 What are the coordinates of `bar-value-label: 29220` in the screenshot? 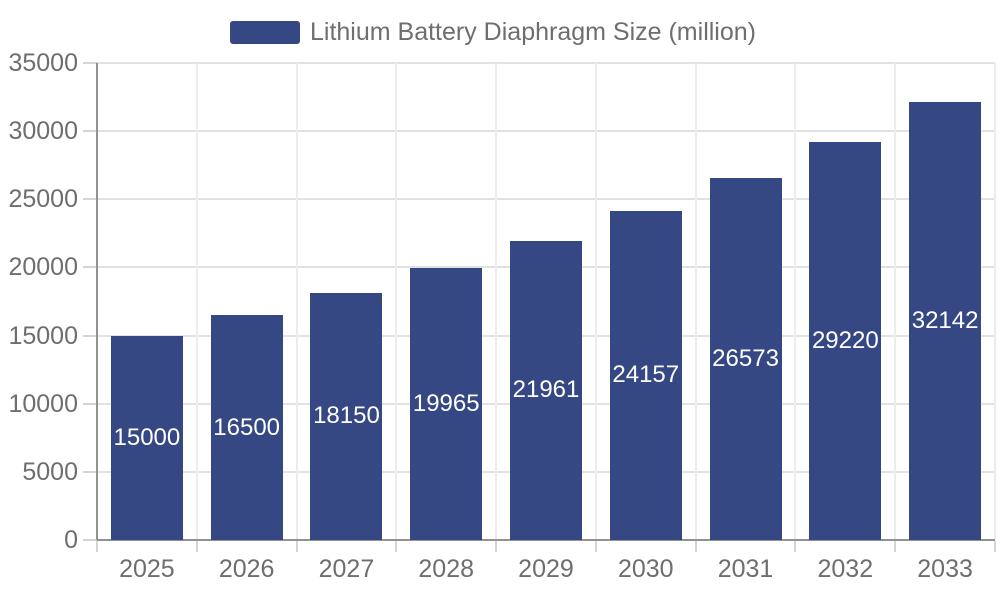 It's located at (845, 340).